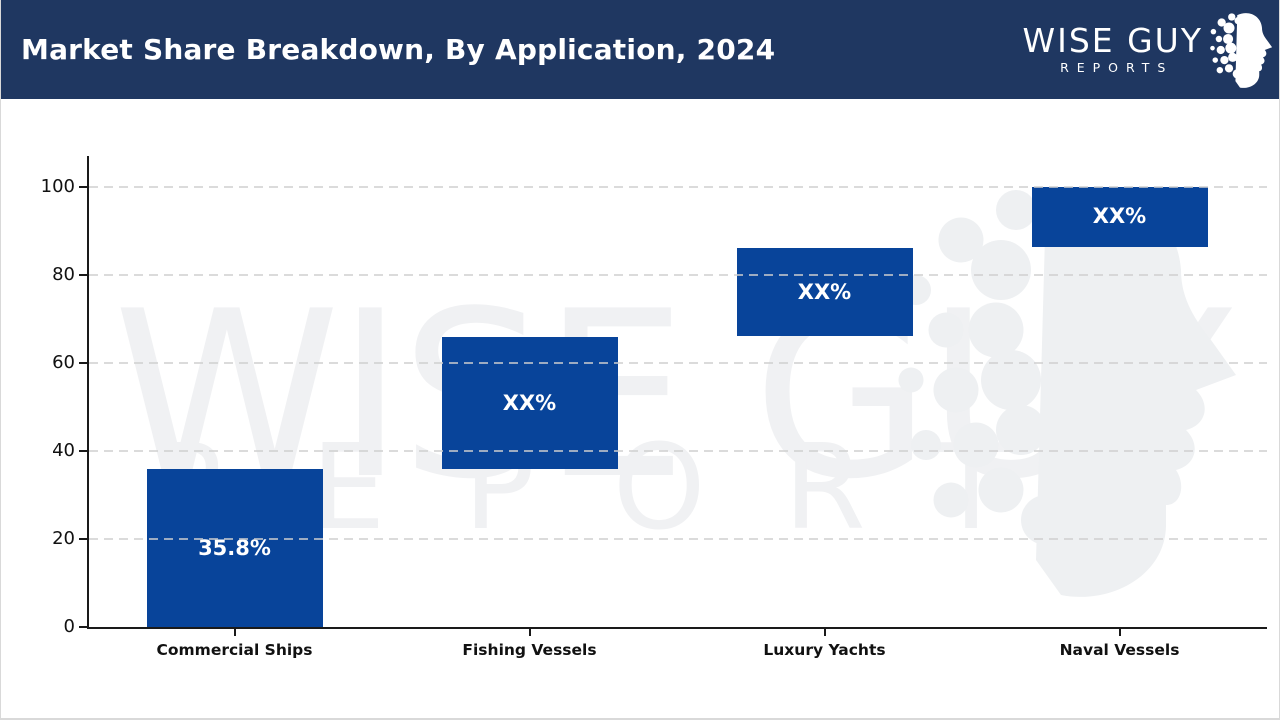  I want to click on brand-logo: WISE GUY REPORTS, so click(1147, 50).